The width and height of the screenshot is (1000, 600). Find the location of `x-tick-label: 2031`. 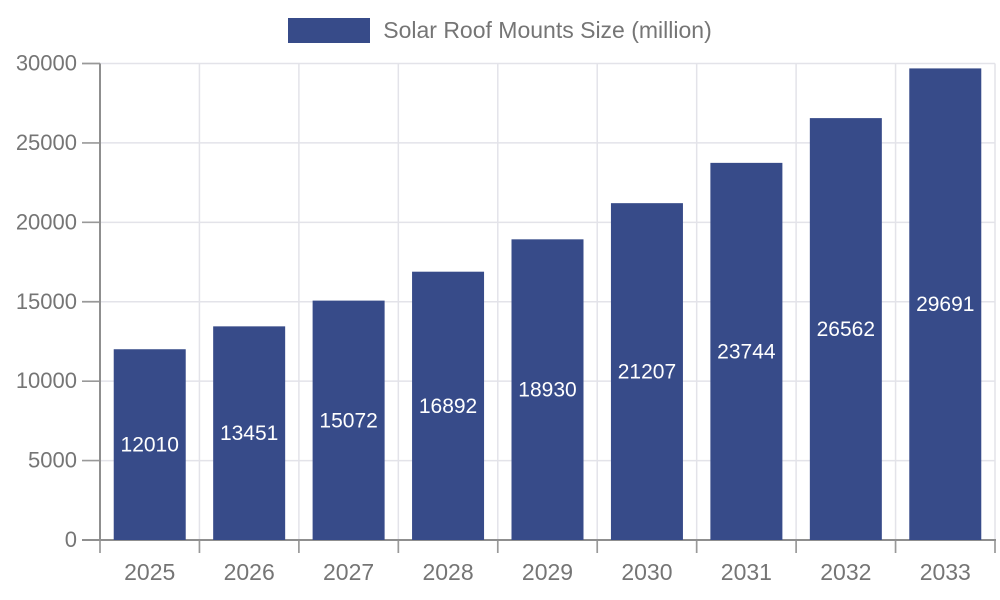

x-tick-label: 2031 is located at coordinates (746, 572).